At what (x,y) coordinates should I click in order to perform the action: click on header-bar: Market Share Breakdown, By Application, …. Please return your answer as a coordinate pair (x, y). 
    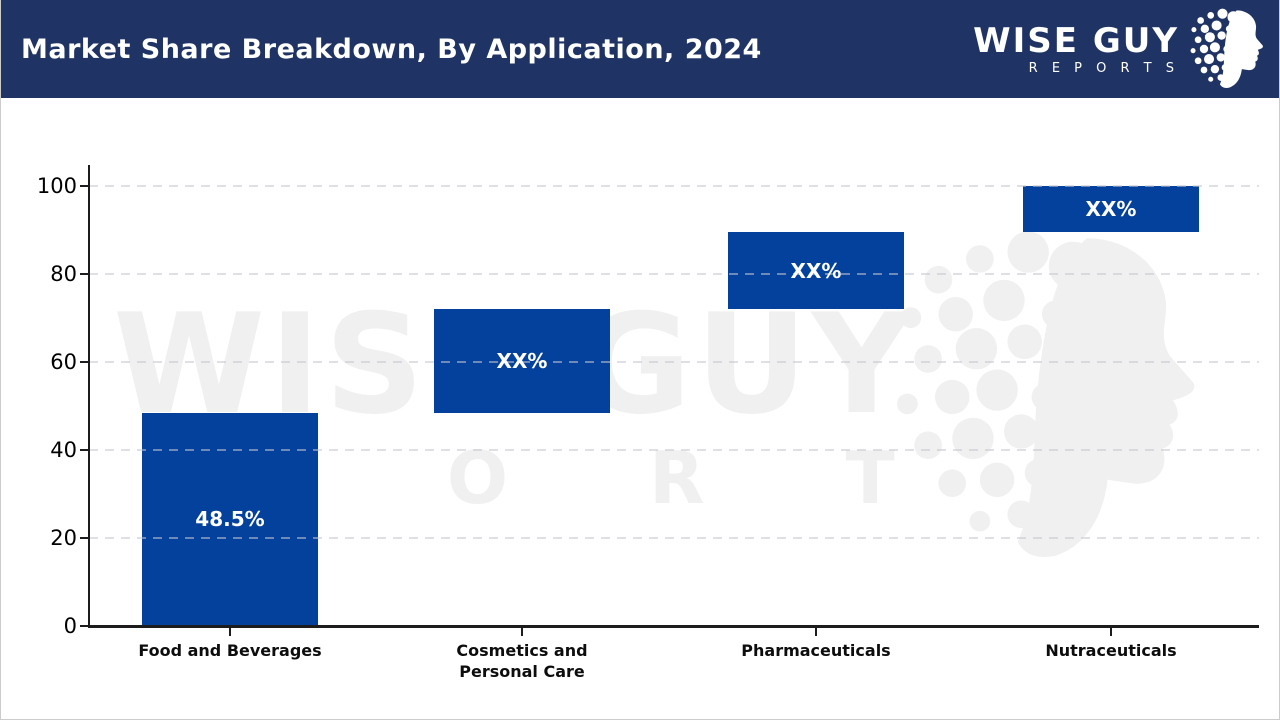
    Looking at the image, I should click on (640, 49).